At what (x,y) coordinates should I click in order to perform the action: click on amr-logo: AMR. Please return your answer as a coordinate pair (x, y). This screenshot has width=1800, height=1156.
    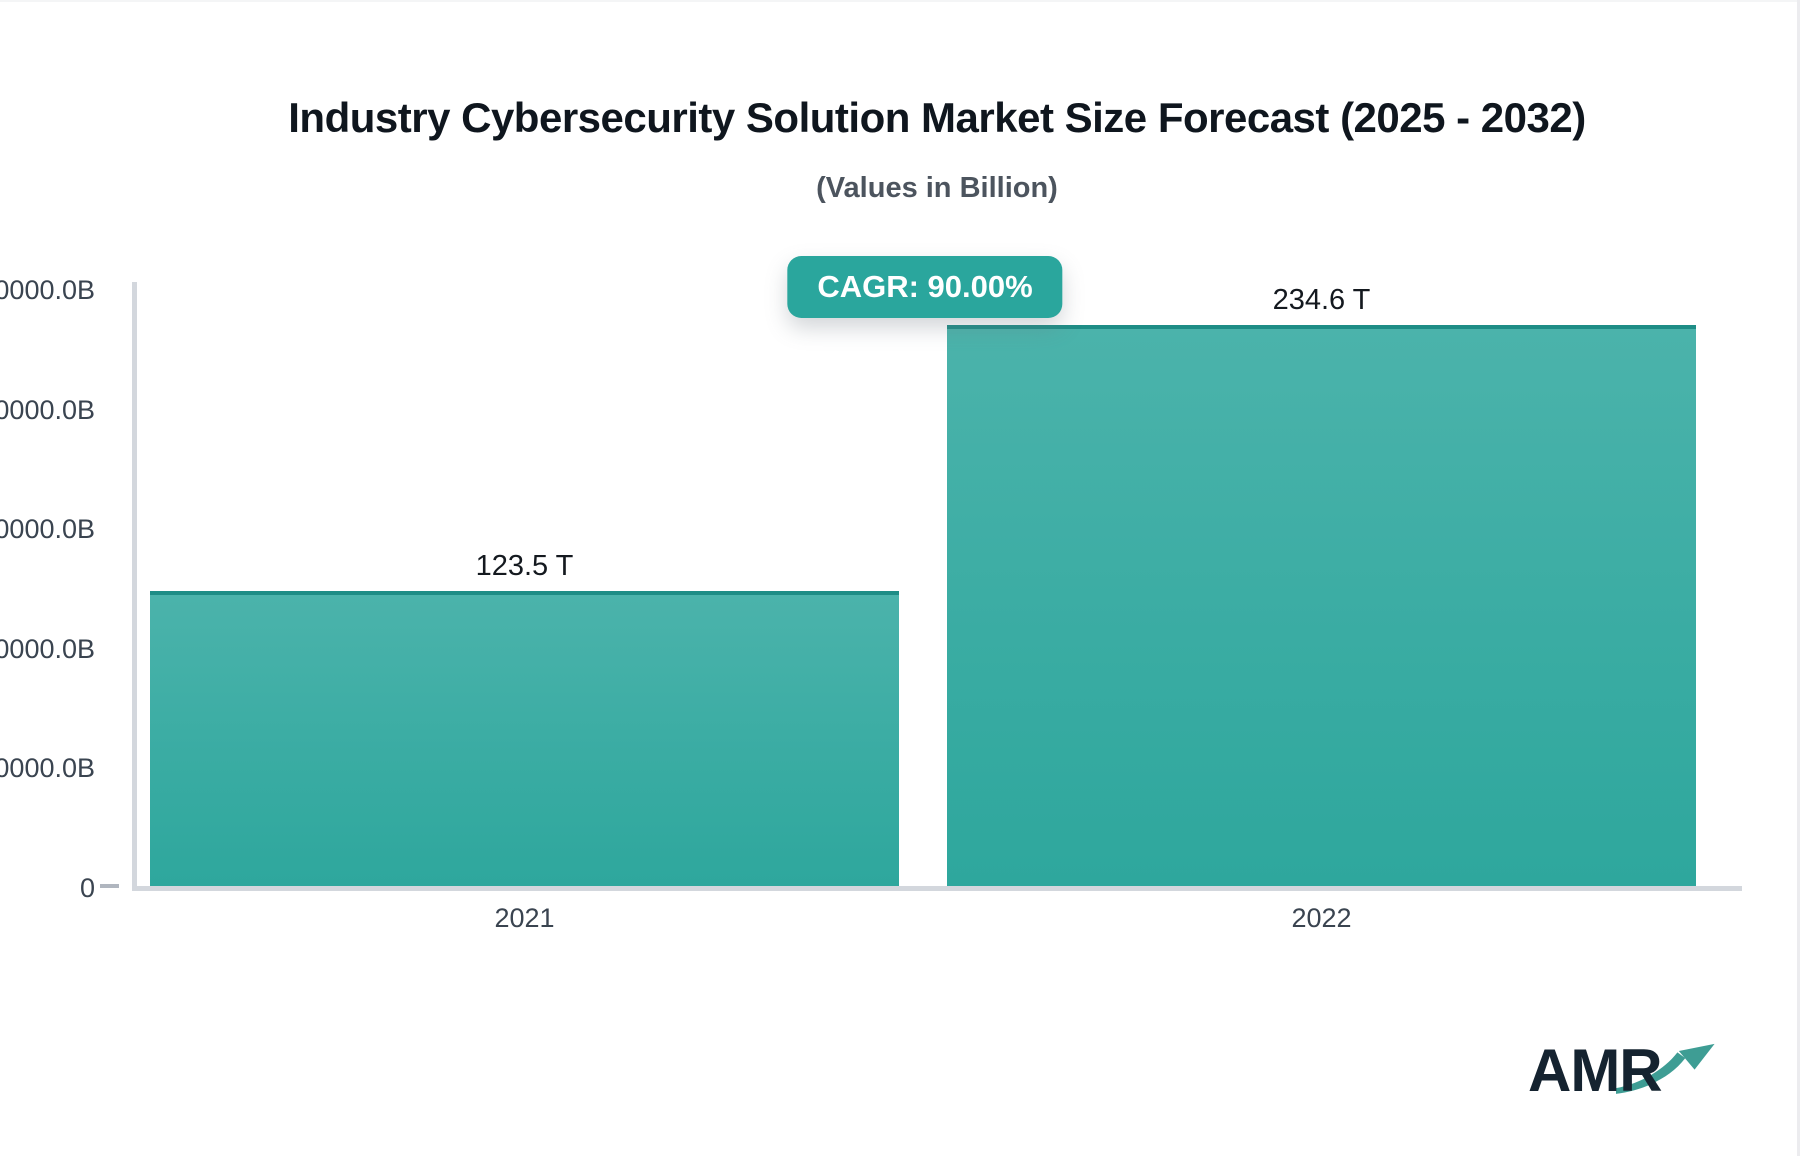
    Looking at the image, I should click on (1648, 1080).